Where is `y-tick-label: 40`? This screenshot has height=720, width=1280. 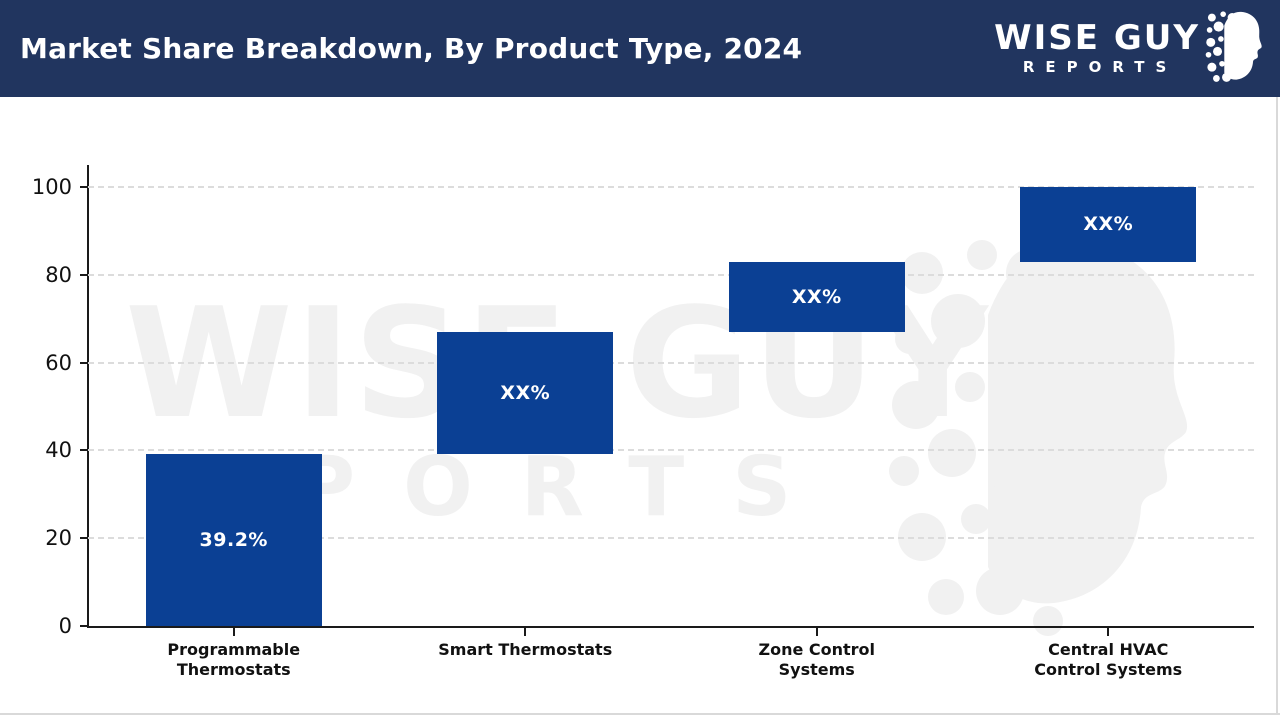 y-tick-label: 40 is located at coordinates (58, 450).